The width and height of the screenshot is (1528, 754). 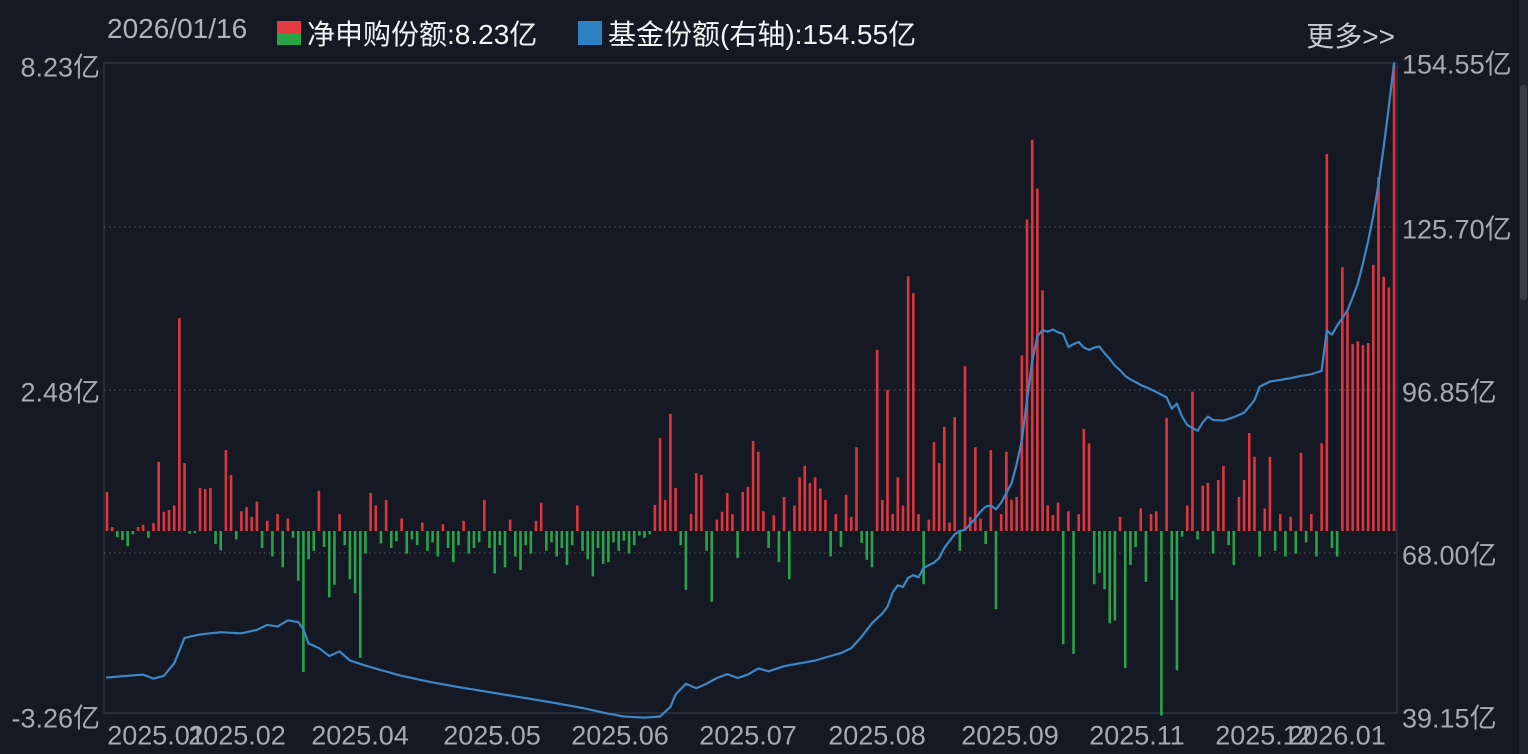 What do you see at coordinates (1350, 36) in the screenshot?
I see `more-link: 更多>>` at bounding box center [1350, 36].